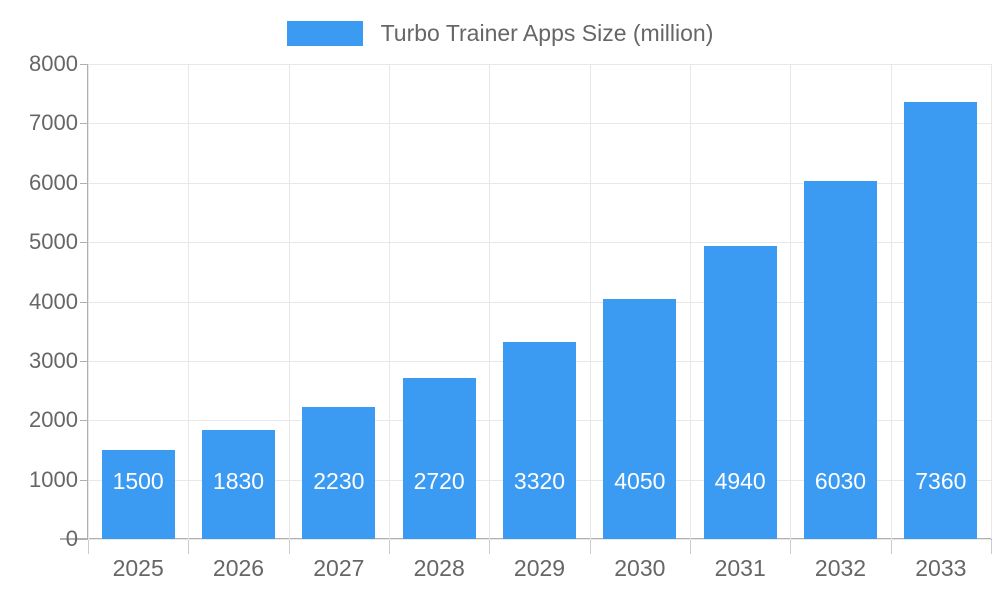 The width and height of the screenshot is (1000, 600). Describe the element at coordinates (547, 32) in the screenshot. I see `legend-label: Turbo Trainer Apps Size (million)` at that location.